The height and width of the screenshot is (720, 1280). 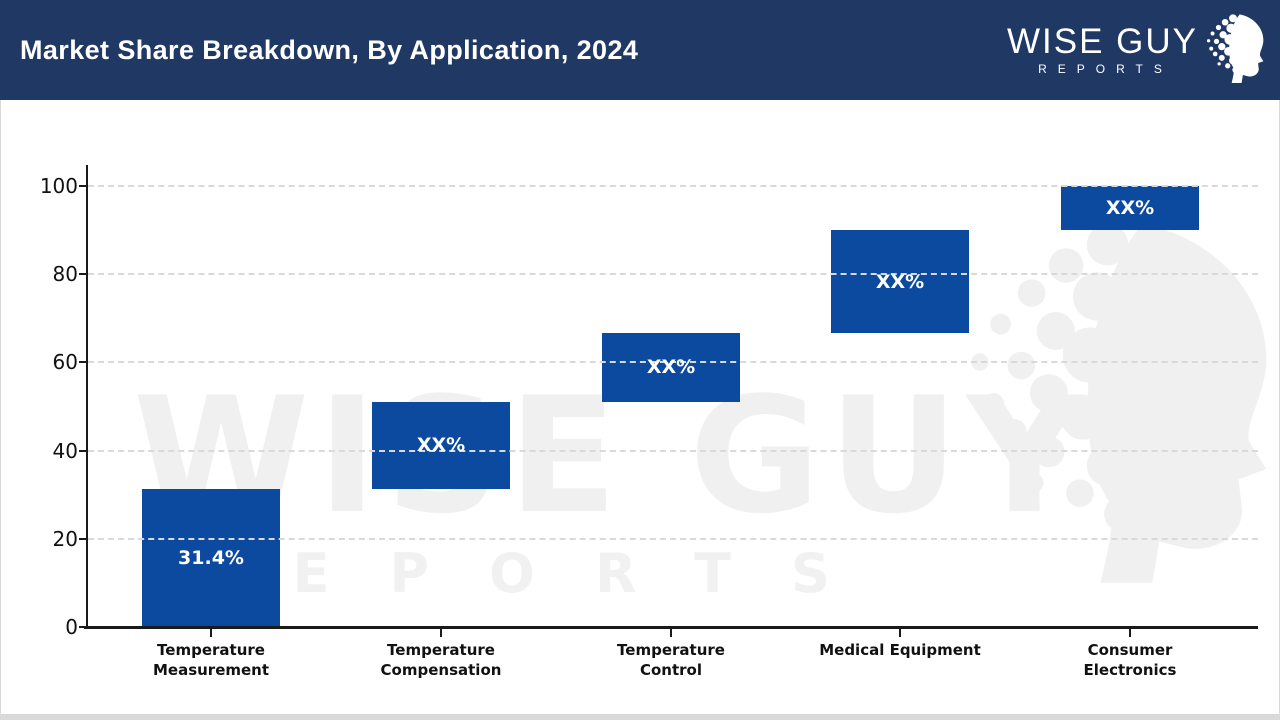 I want to click on x-tick-label: Temperature Measurement, so click(x=211, y=660).